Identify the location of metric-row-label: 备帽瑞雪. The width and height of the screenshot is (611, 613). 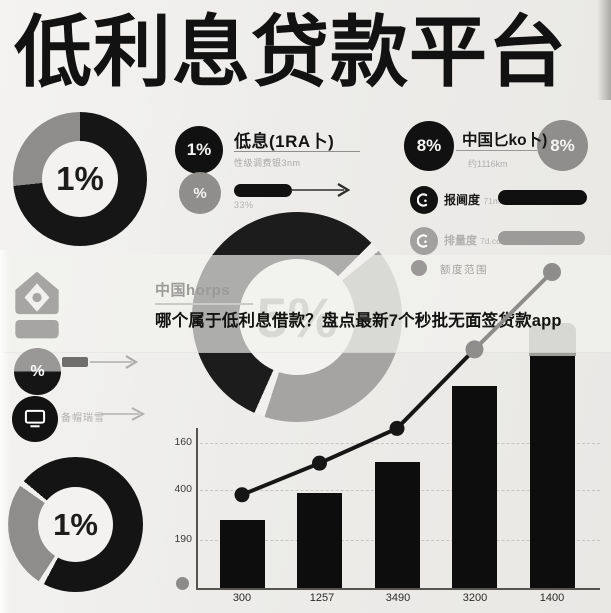
(83, 418).